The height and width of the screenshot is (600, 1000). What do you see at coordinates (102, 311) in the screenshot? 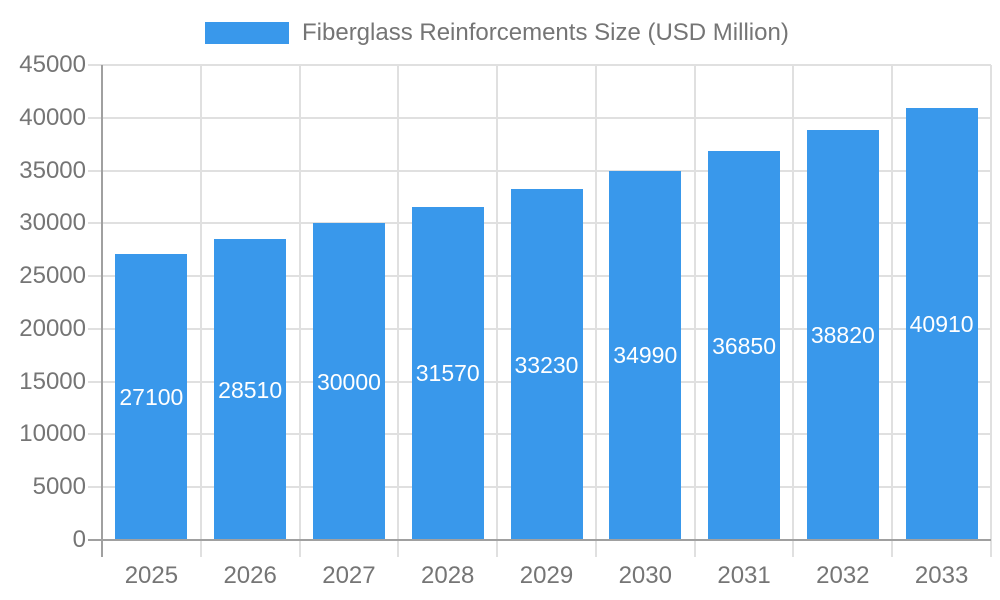
I see `y-axis-line` at bounding box center [102, 311].